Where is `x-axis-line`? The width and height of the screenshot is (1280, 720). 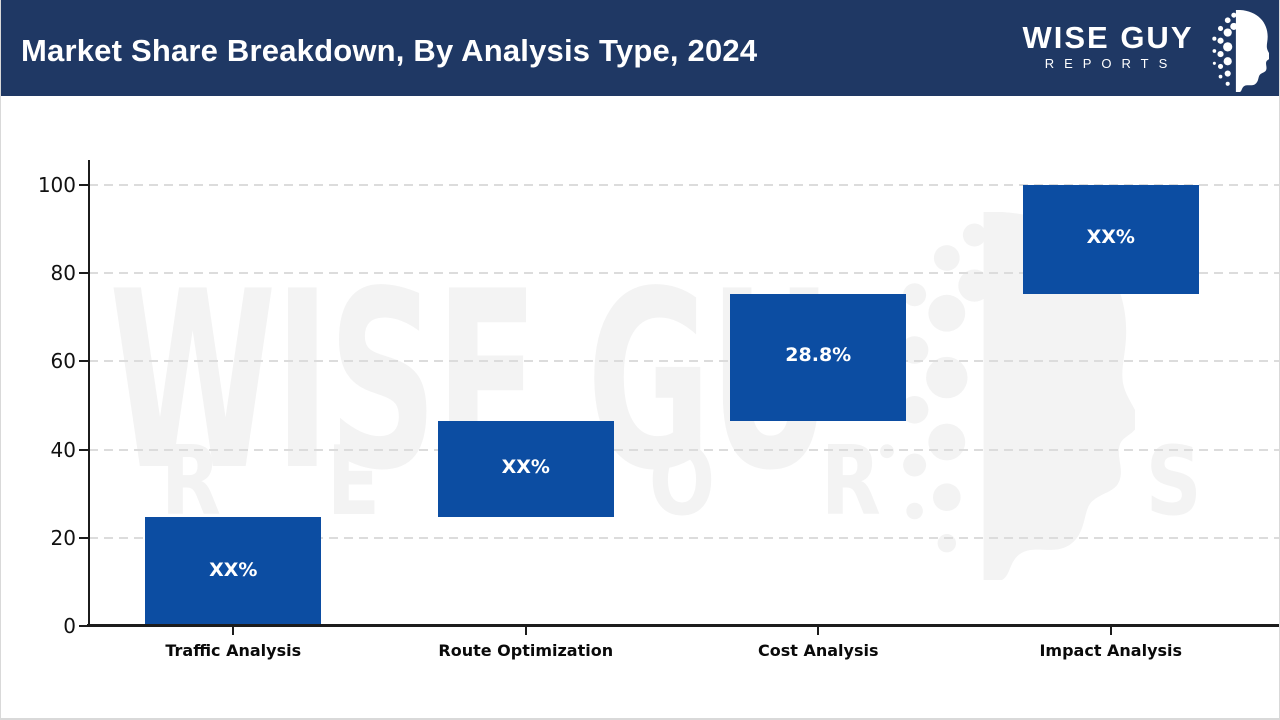
x-axis-line is located at coordinates (683, 625).